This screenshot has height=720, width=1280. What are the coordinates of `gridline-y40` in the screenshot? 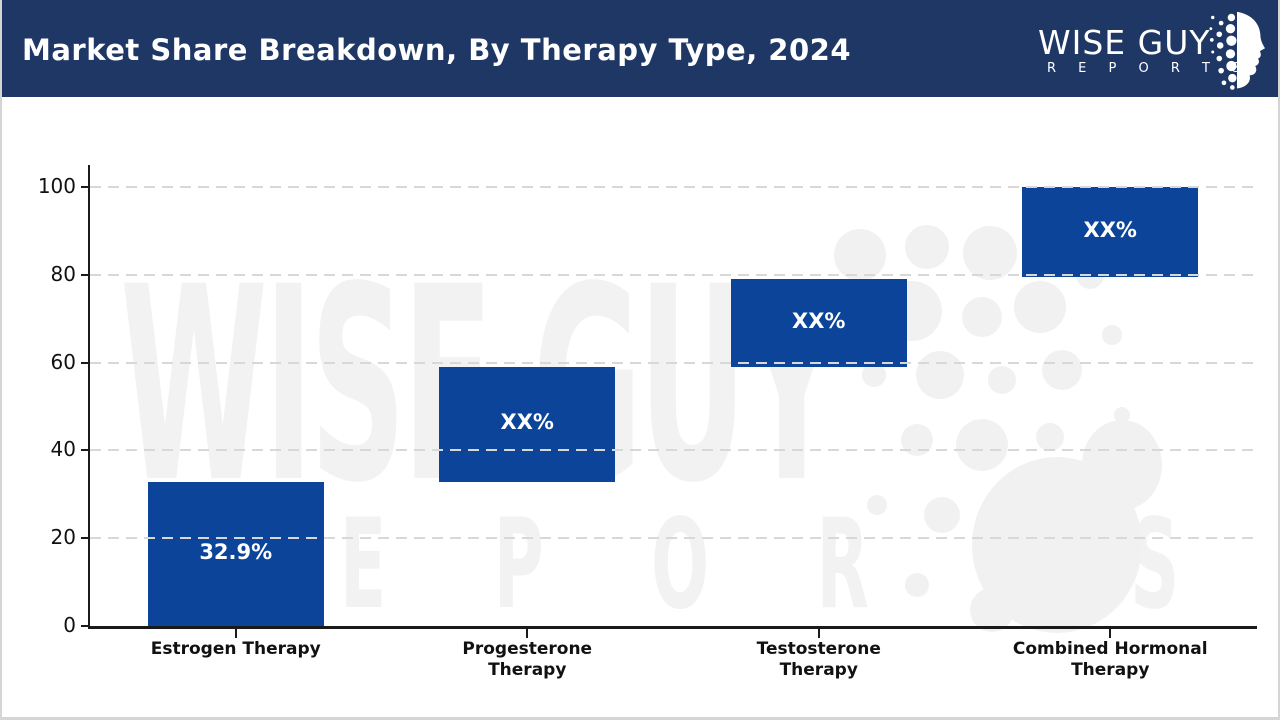 It's located at (673, 450).